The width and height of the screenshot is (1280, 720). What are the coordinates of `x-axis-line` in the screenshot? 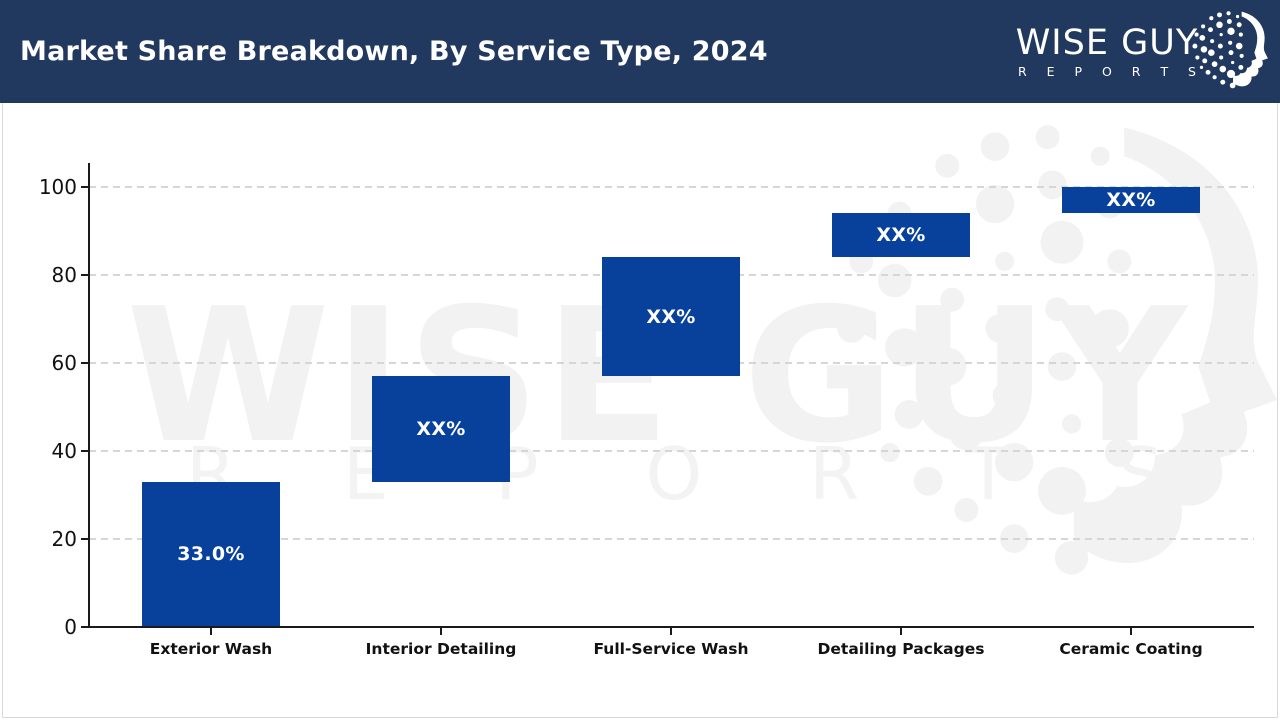 It's located at (671, 627).